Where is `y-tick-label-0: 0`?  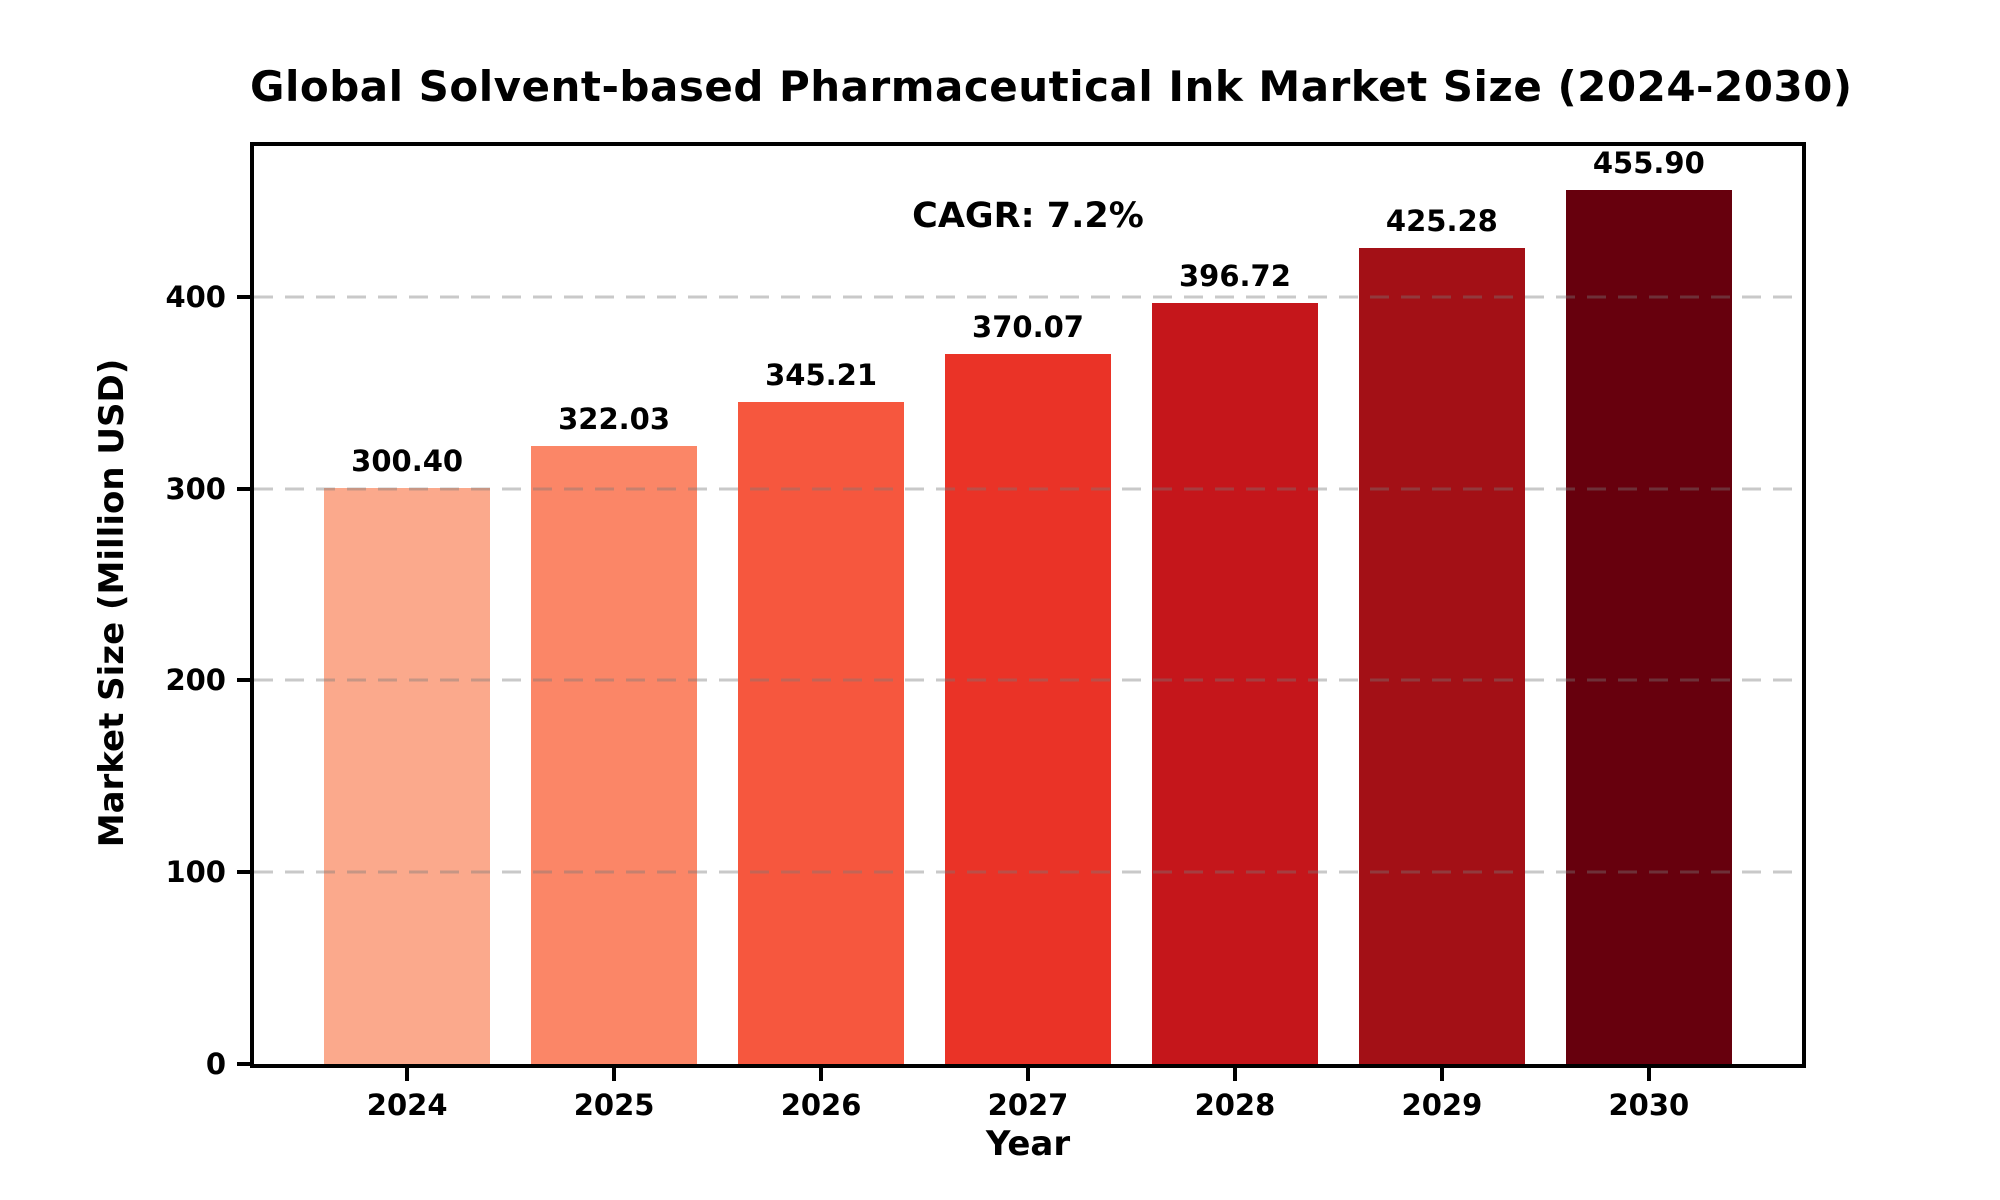 y-tick-label-0: 0 is located at coordinates (215, 1064).